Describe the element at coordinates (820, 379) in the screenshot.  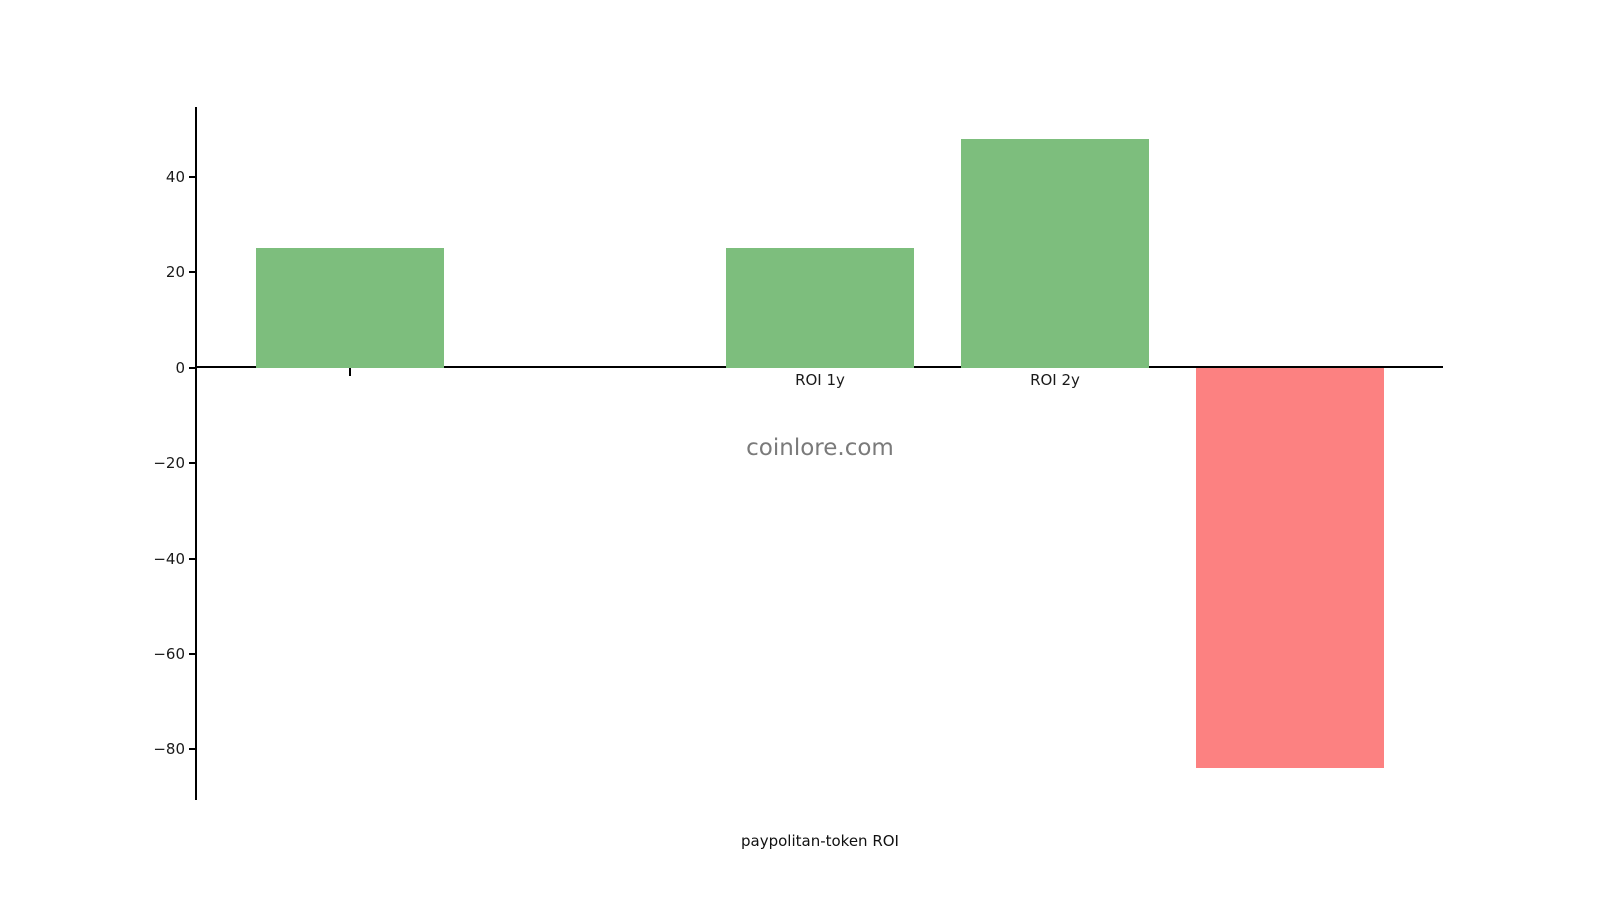
I see `x-tick-label-roi-1y: ROI 1y` at that location.